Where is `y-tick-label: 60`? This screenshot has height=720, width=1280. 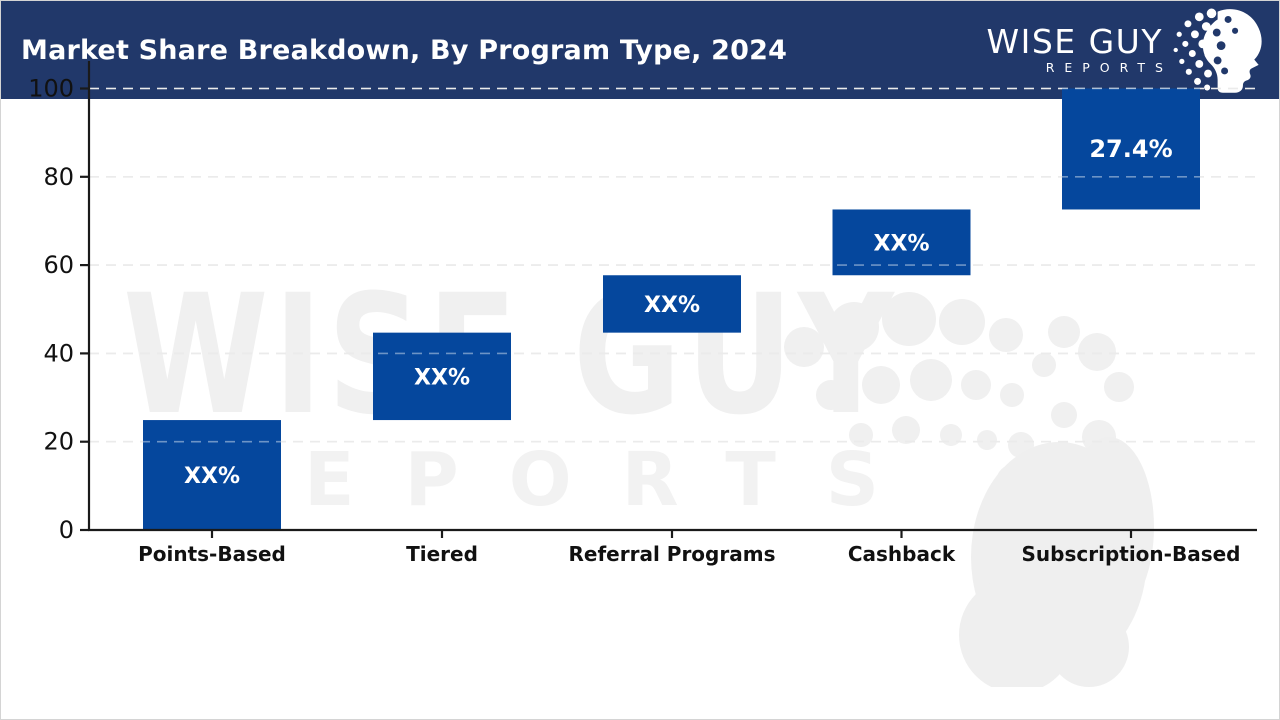 y-tick-label: 60 is located at coordinates (58, 265).